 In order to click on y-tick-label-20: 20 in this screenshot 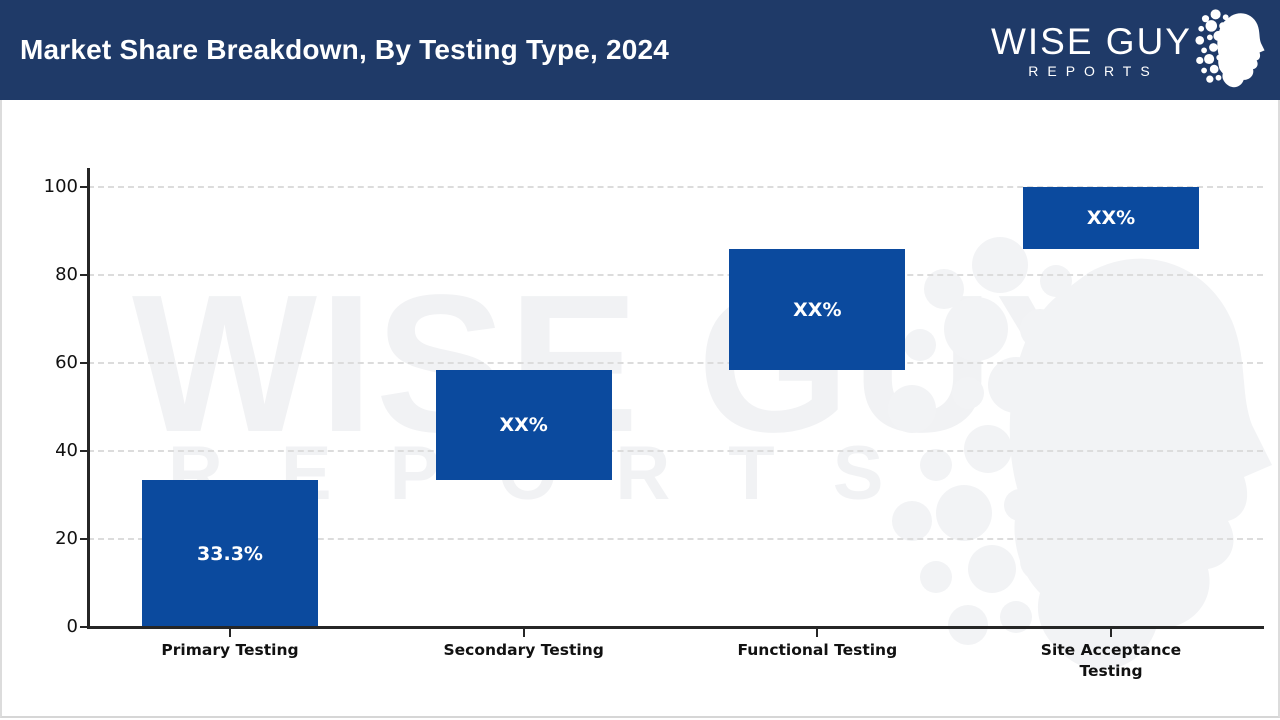, I will do `click(66, 538)`.